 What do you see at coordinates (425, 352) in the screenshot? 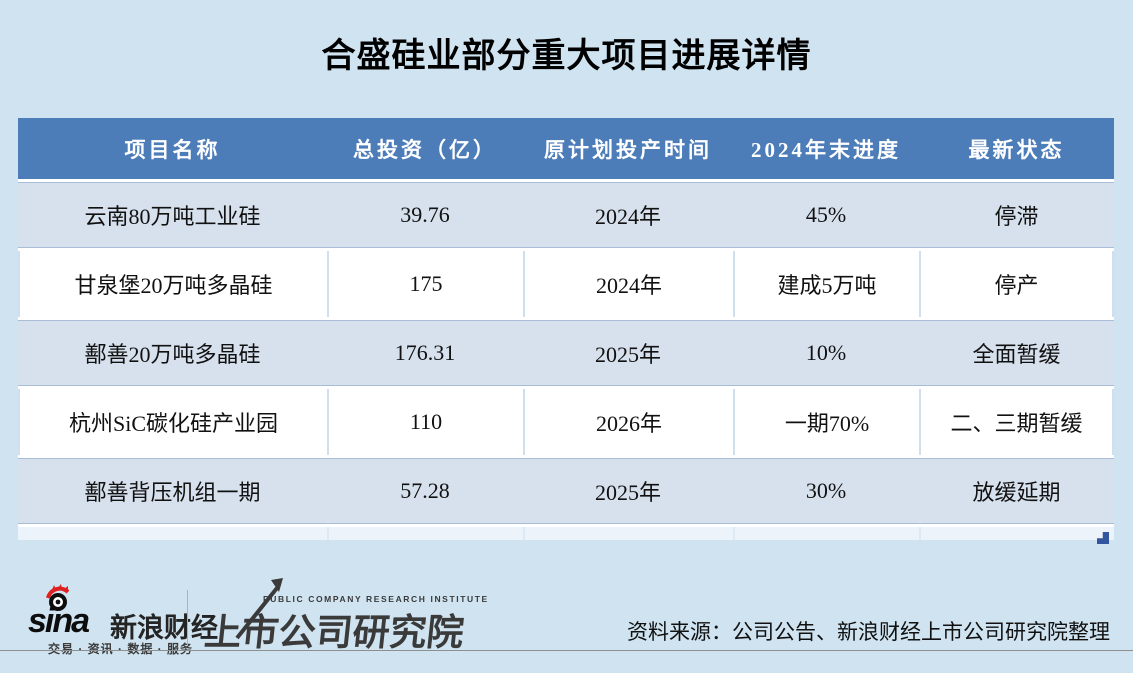
I see `table-cell: 176.31` at bounding box center [425, 352].